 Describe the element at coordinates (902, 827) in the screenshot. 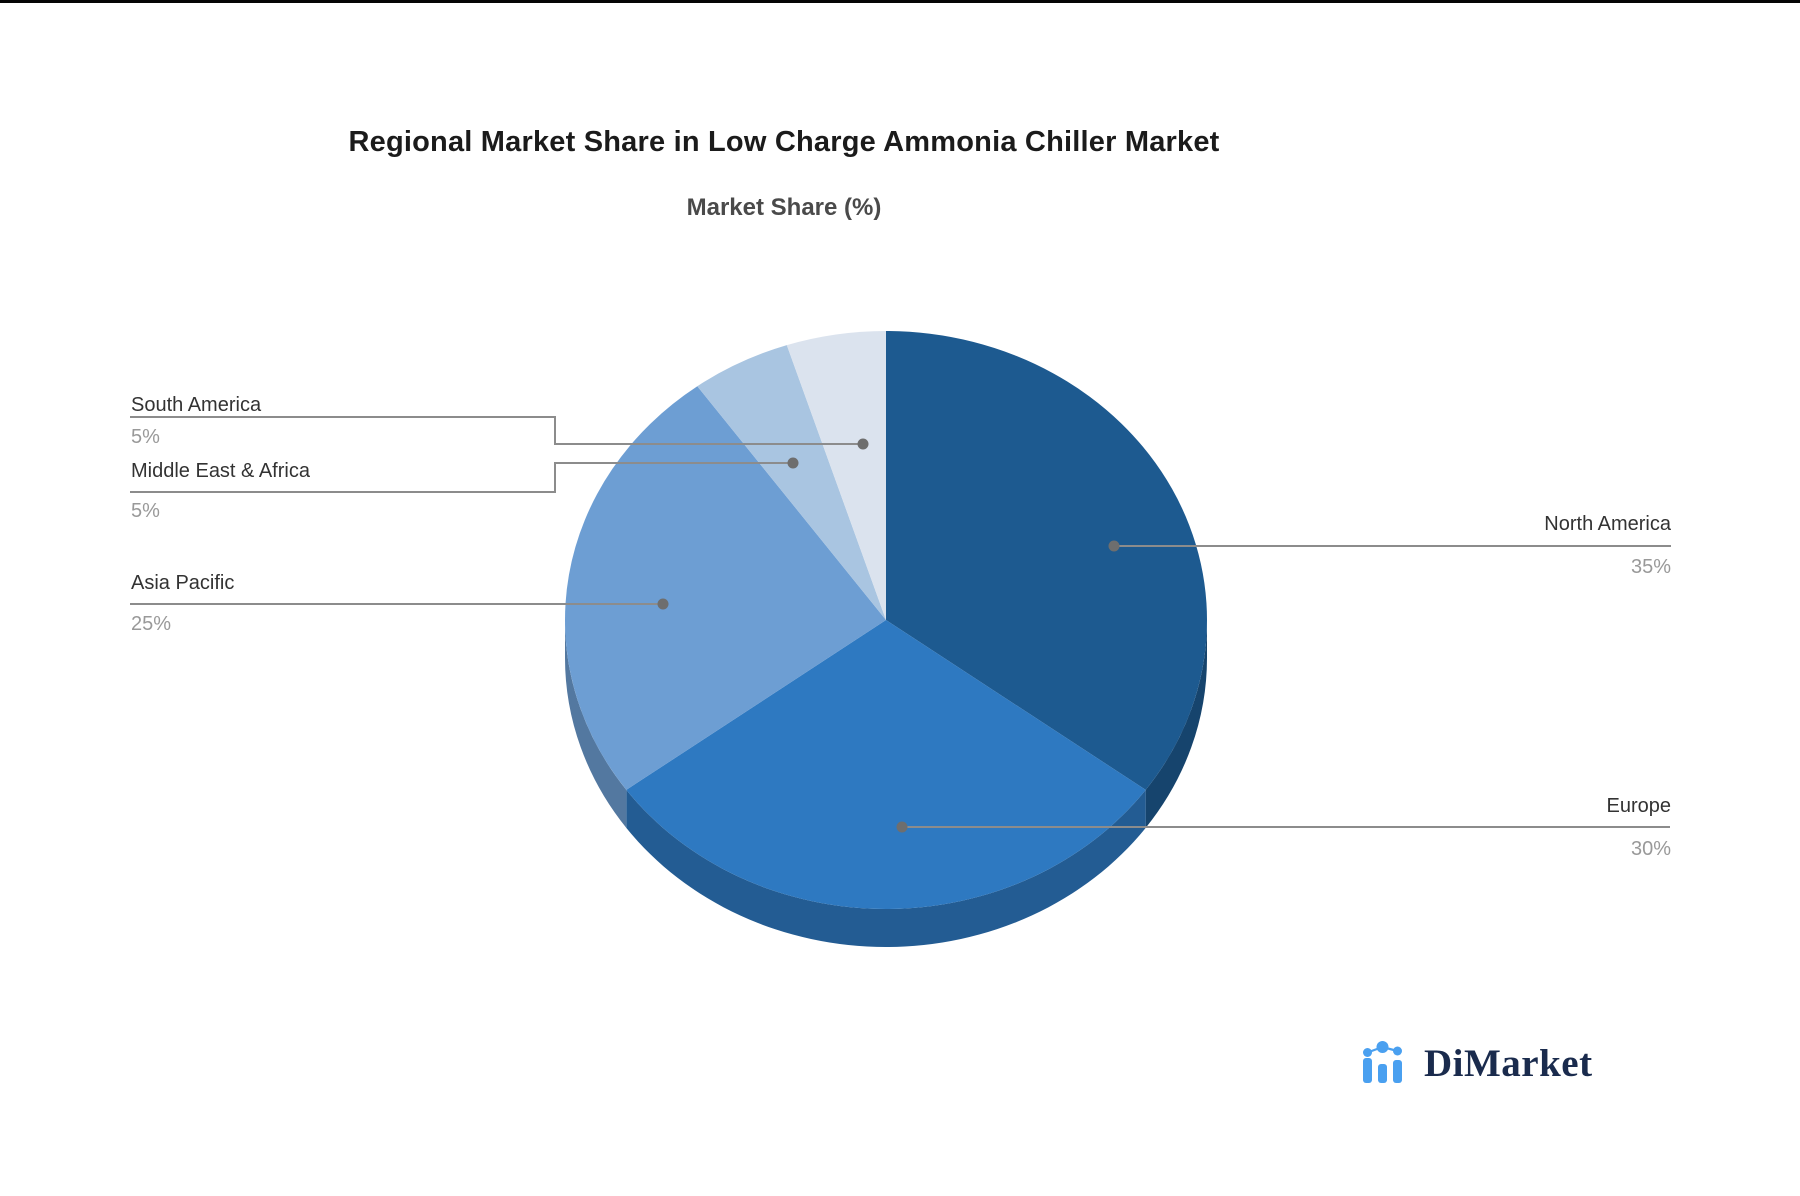

I see `leader-dot-europe` at that location.